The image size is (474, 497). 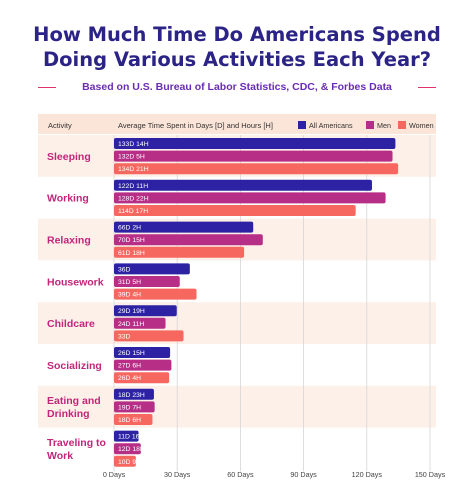 What do you see at coordinates (129, 228) in the screenshot?
I see `bar-value-label: 66D 2H` at bounding box center [129, 228].